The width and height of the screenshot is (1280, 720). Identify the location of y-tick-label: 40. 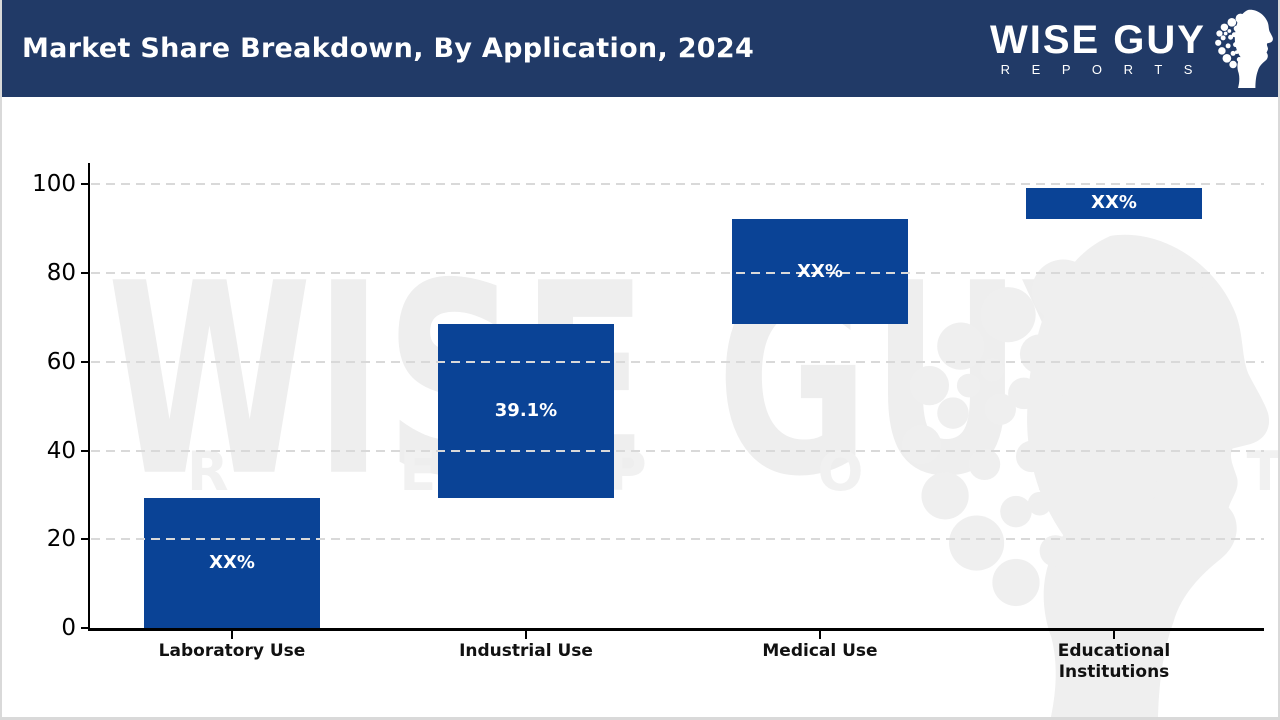
(61, 450).